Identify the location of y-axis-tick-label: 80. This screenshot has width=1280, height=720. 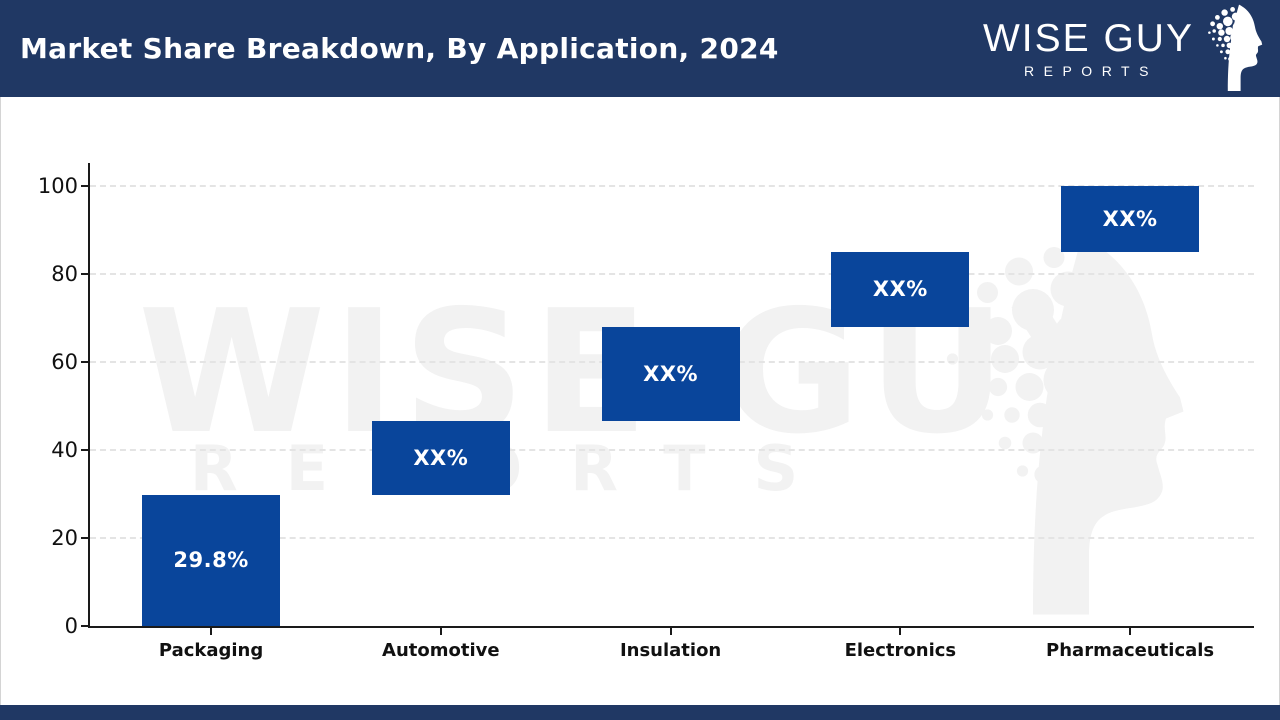
(64, 274).